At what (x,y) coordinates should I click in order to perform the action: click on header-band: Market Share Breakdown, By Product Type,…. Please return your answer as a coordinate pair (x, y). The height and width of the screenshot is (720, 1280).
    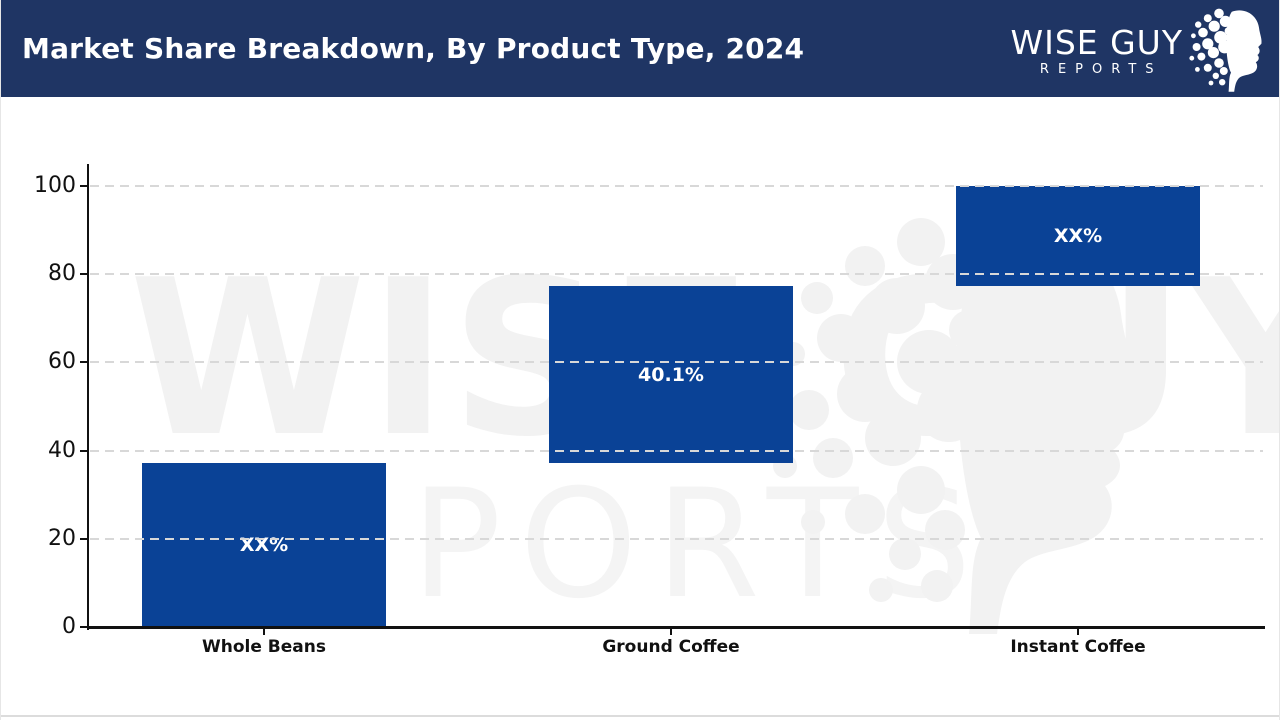
    Looking at the image, I should click on (640, 48).